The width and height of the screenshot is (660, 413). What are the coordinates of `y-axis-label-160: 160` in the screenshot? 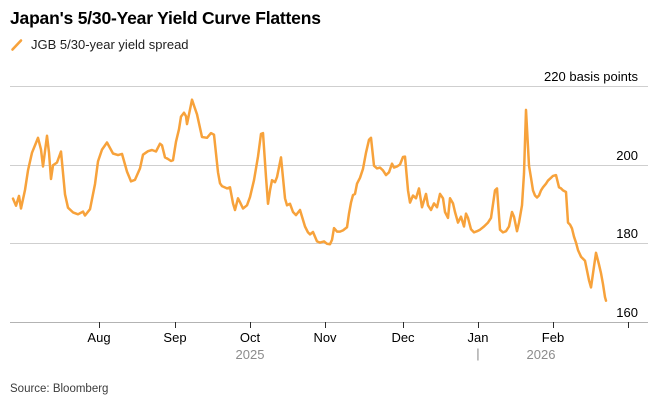 It's located at (627, 312).